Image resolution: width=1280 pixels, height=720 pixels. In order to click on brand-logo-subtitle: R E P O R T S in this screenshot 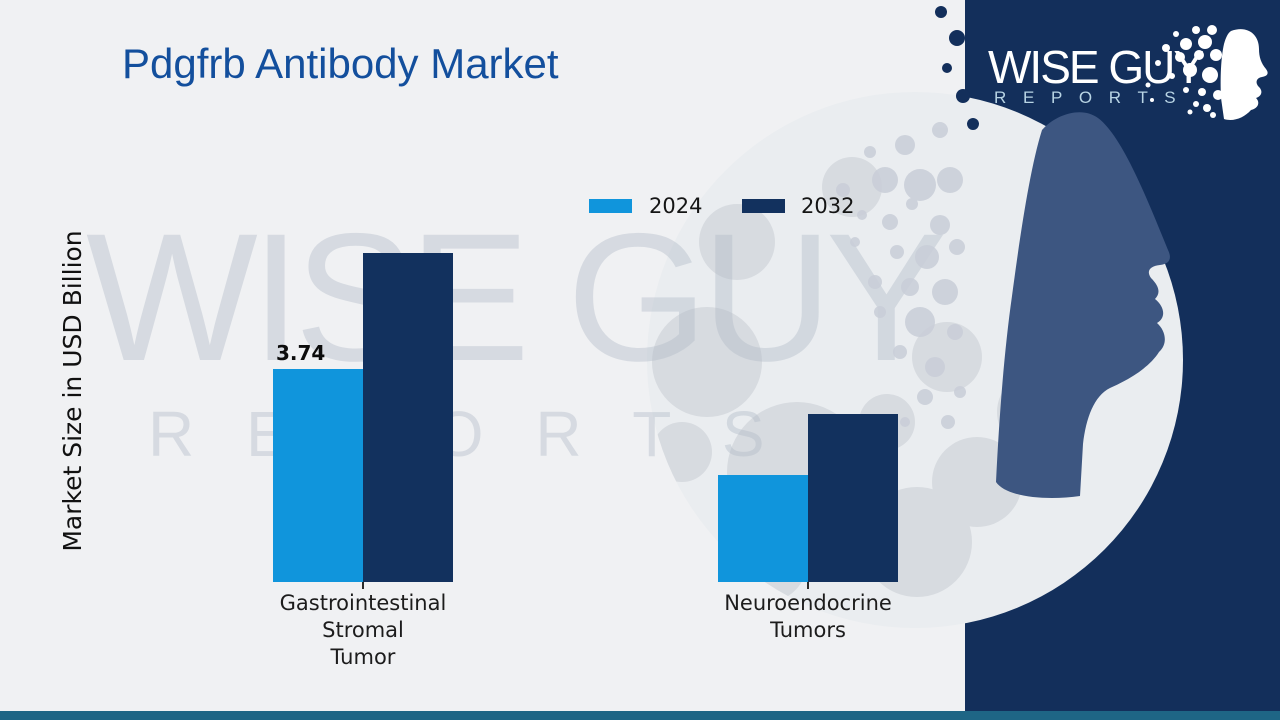, I will do `click(1088, 97)`.